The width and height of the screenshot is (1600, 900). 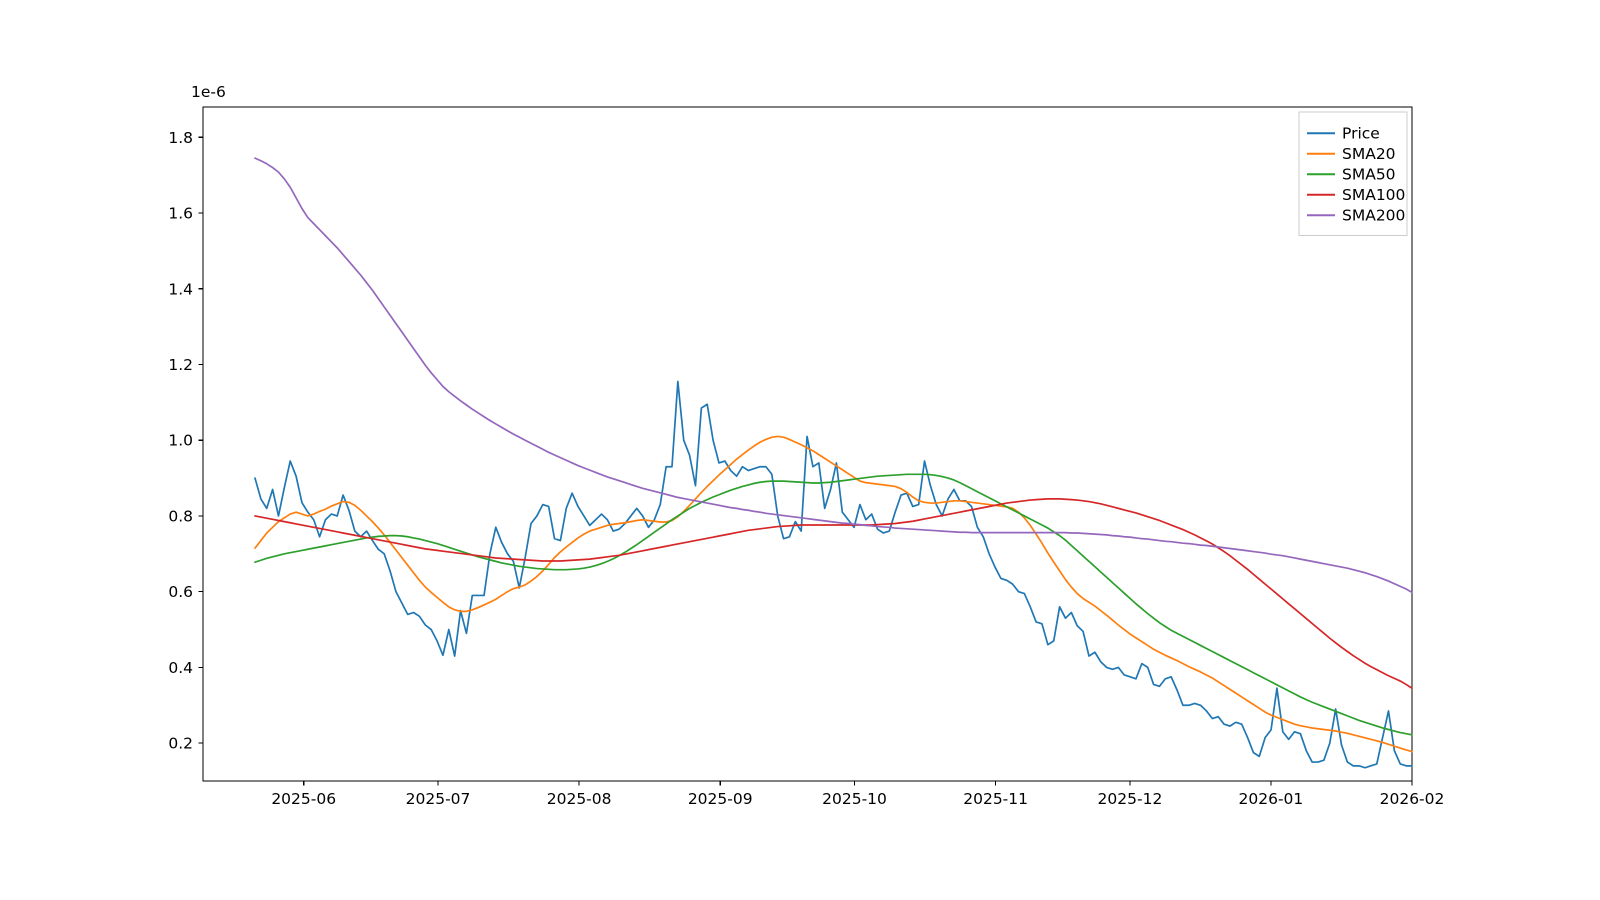 I want to click on x-tick-label: 2025-11, so click(x=995, y=799).